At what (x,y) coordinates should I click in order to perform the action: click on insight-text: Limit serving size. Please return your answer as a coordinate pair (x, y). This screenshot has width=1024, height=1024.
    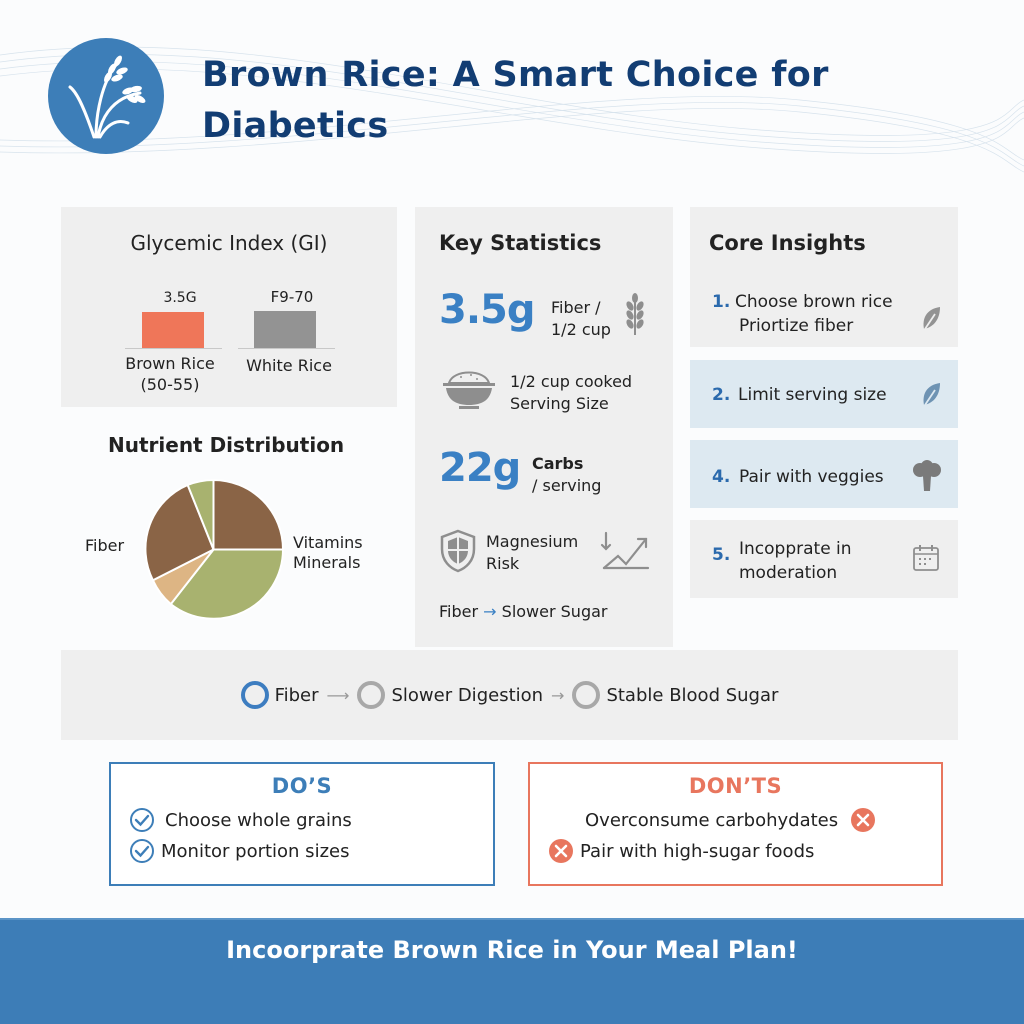
    Looking at the image, I should click on (812, 395).